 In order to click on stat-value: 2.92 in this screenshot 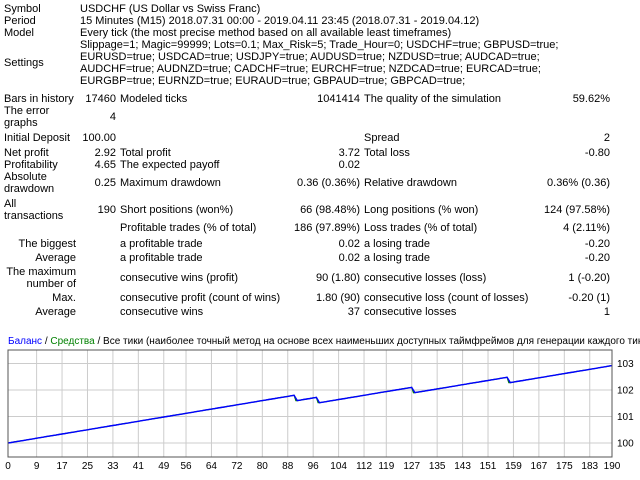, I will do `click(105, 153)`.